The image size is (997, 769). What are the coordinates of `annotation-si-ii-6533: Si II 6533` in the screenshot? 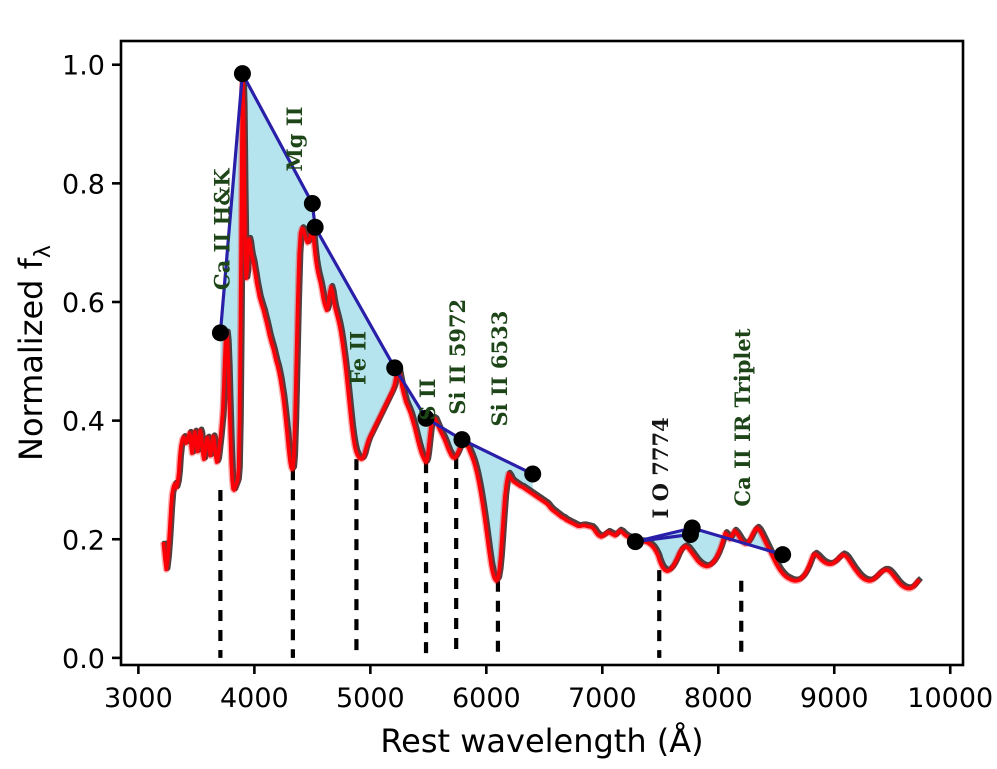 It's located at (499, 369).